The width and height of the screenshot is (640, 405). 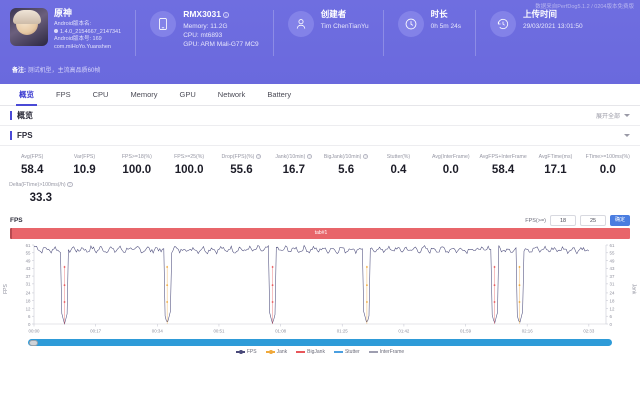 What do you see at coordinates (536, 22) in the screenshot?
I see `upload-time-block: 上传时间 29/03/2021 13:01:50` at bounding box center [536, 22].